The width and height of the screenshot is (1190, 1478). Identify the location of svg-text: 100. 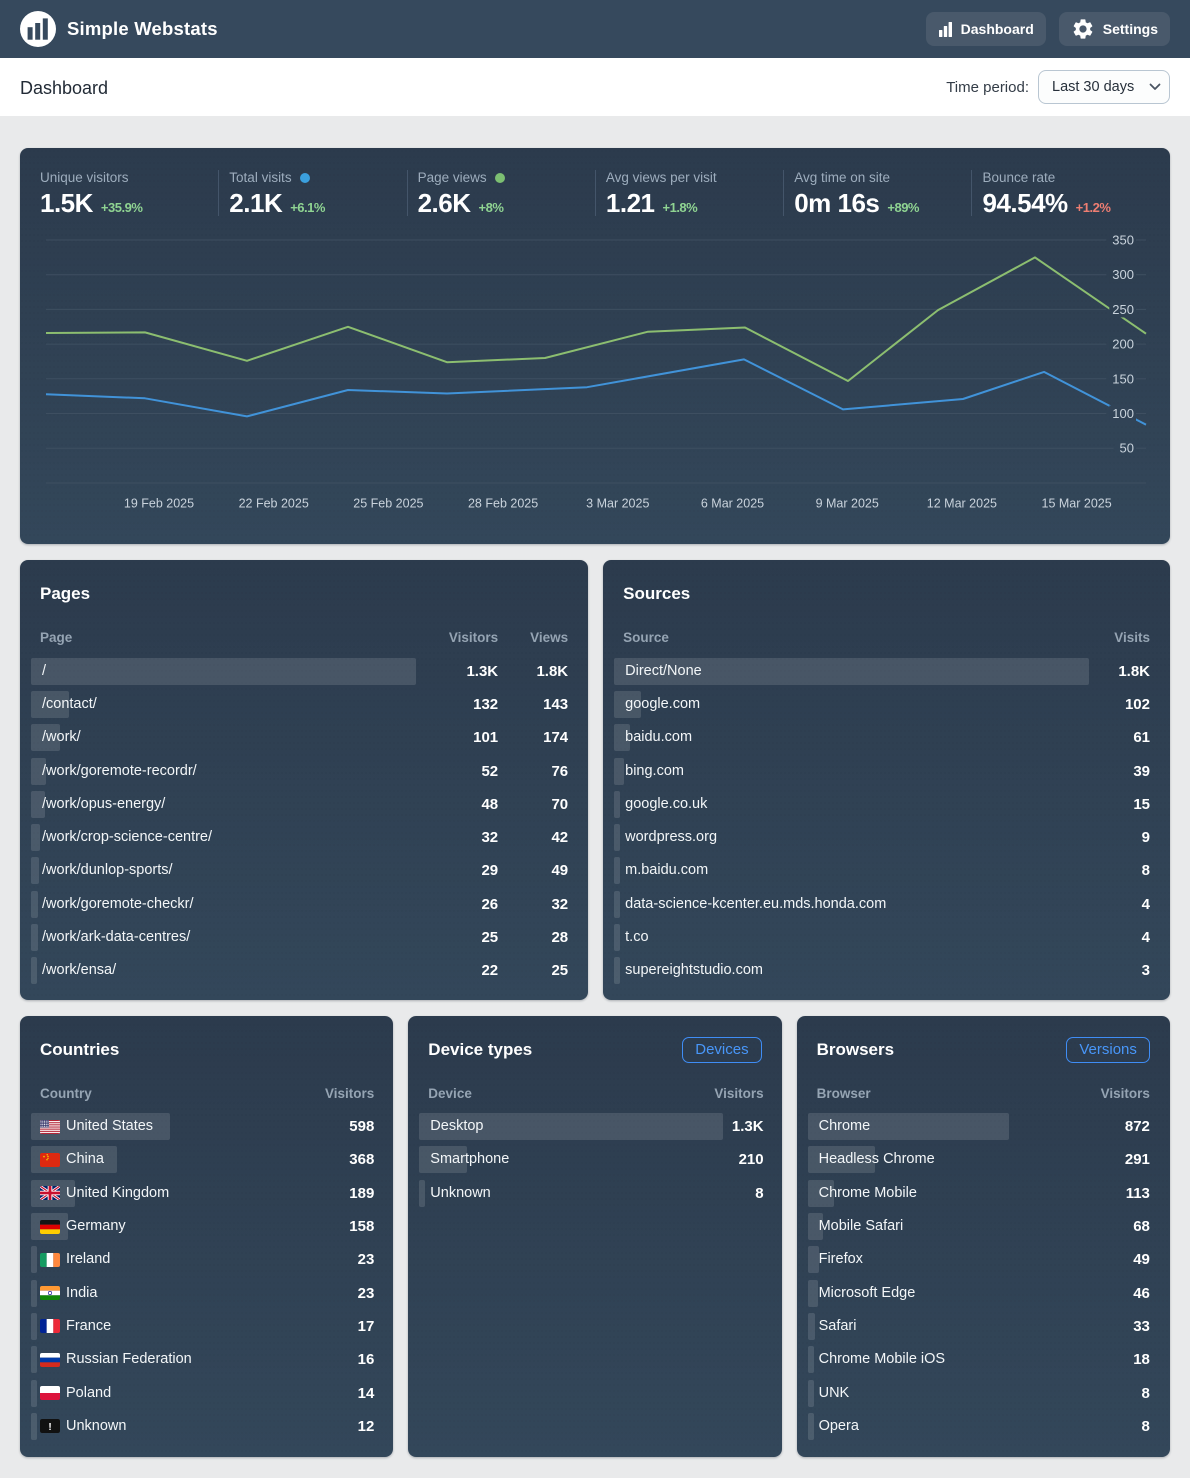
(1123, 413).